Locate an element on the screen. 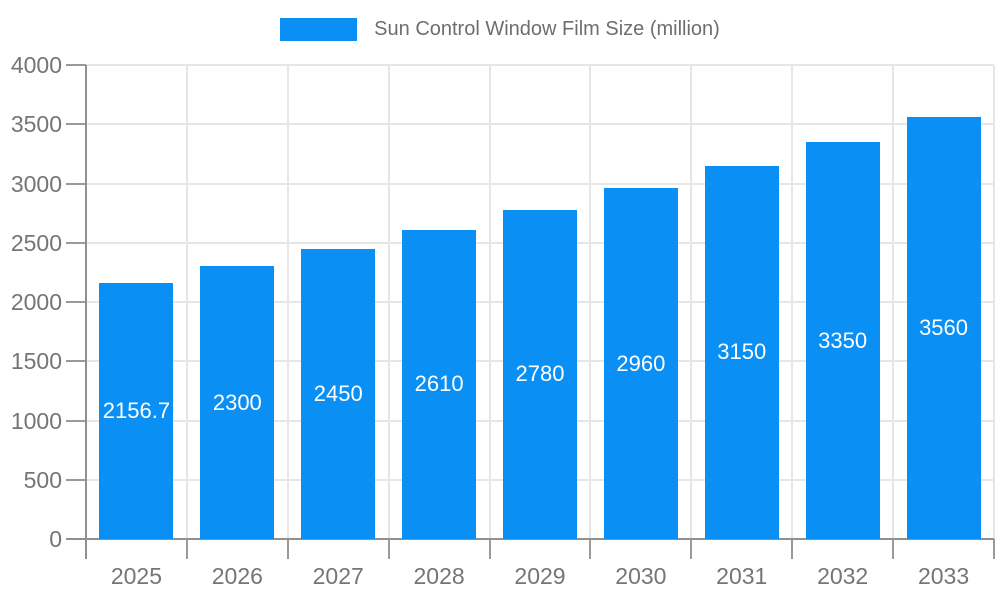 This screenshot has height=600, width=1000. y-axis-line is located at coordinates (86, 312).